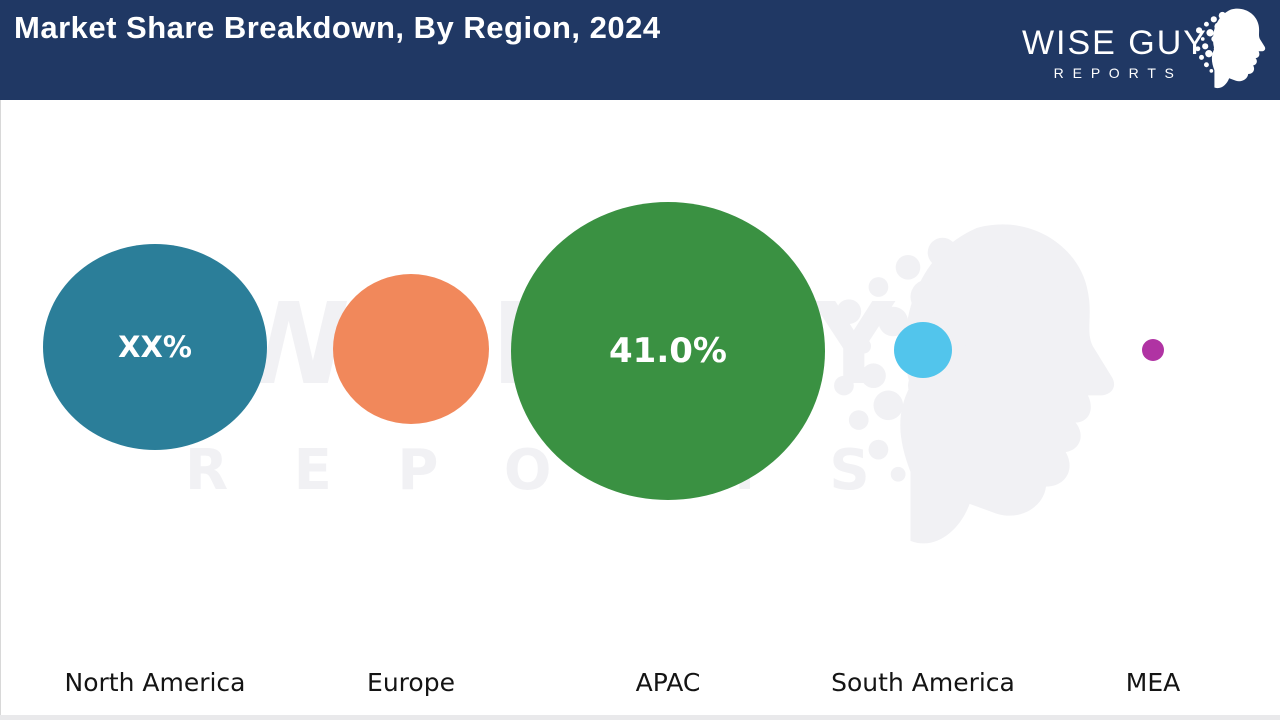  I want to click on bottom-edge-strip, so click(640, 717).